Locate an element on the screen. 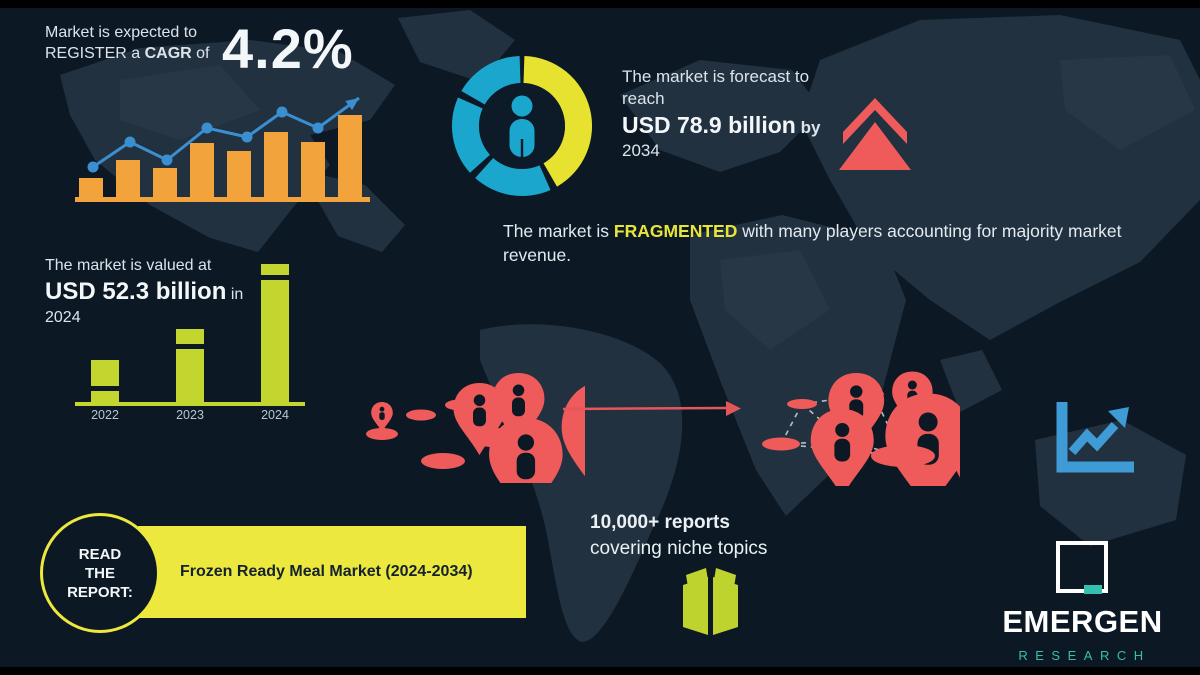 The image size is (1200, 675). report-title: Frozen Ready Meal Market (2024-2034) is located at coordinates (326, 571).